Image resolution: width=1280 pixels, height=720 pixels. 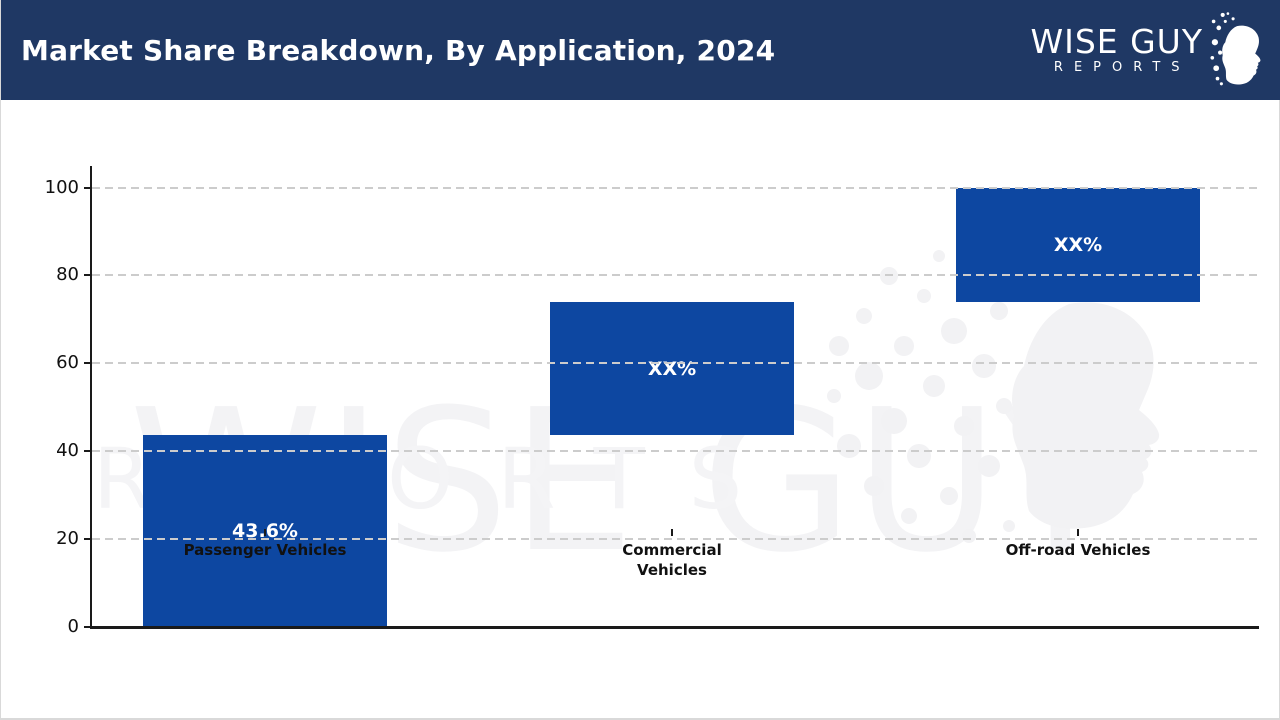 What do you see at coordinates (674, 627) in the screenshot?
I see `x-axis-line` at bounding box center [674, 627].